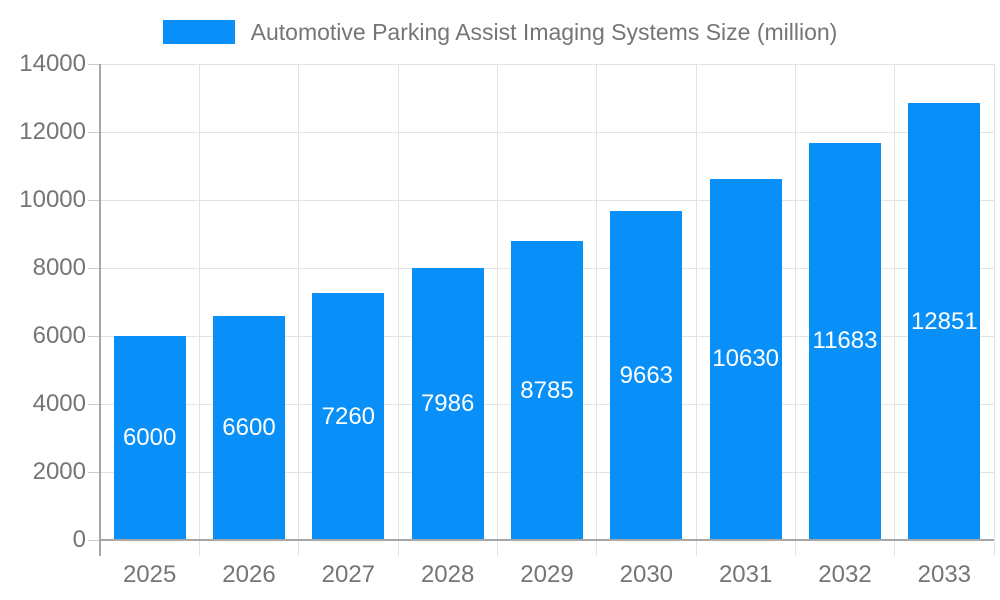 The width and height of the screenshot is (1000, 600). I want to click on y-axis-label: 4000, so click(59, 403).